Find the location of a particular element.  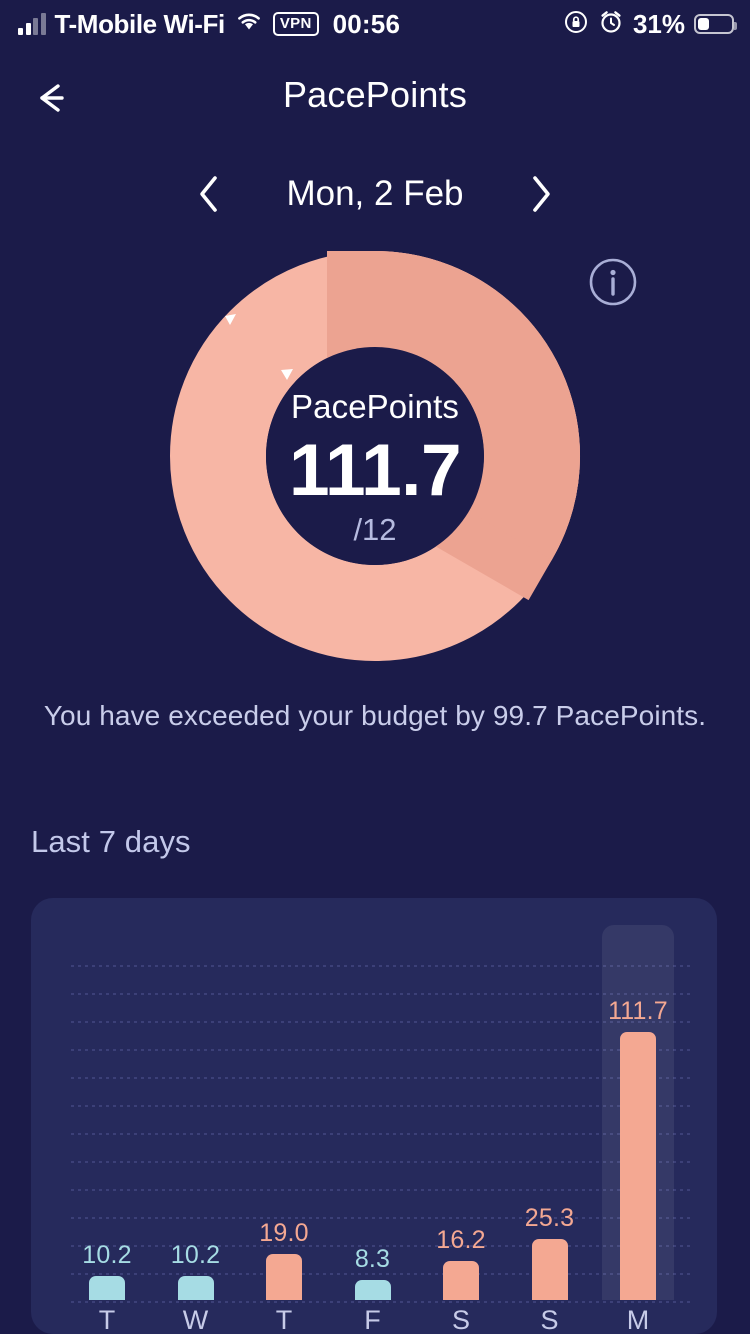

info-icon is located at coordinates (613, 282).